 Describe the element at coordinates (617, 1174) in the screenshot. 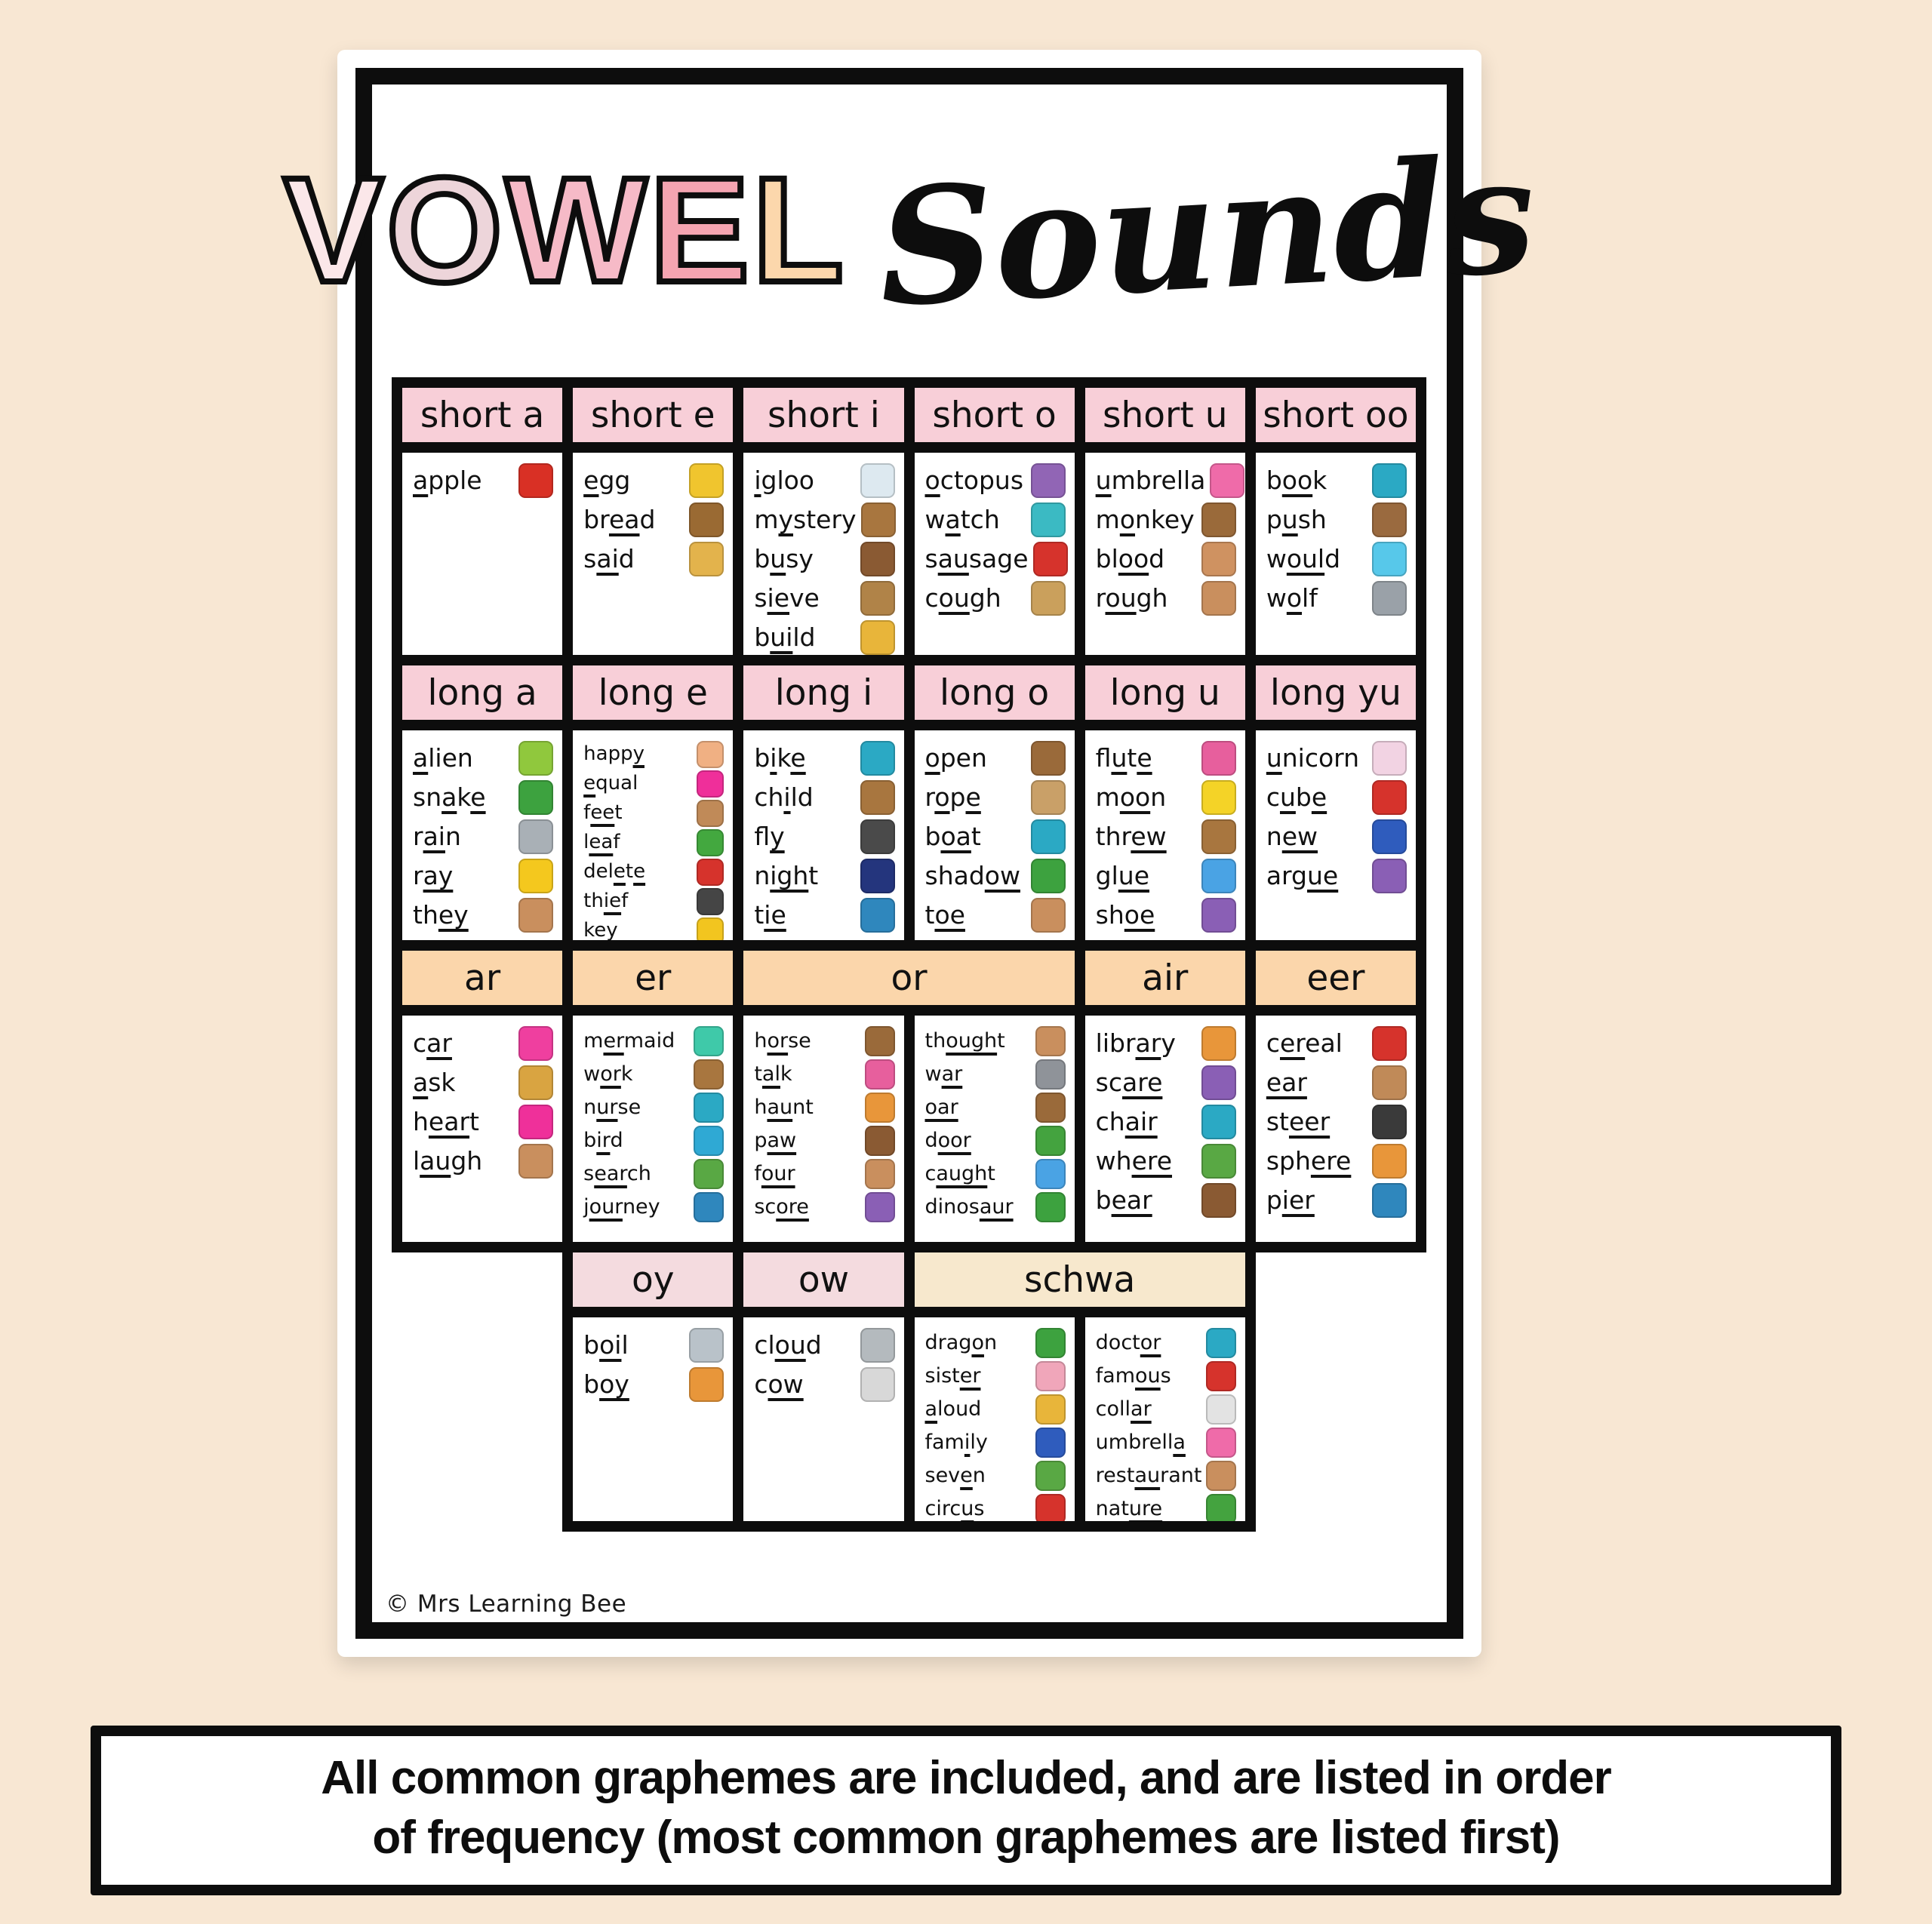

I see `word-text: search` at that location.